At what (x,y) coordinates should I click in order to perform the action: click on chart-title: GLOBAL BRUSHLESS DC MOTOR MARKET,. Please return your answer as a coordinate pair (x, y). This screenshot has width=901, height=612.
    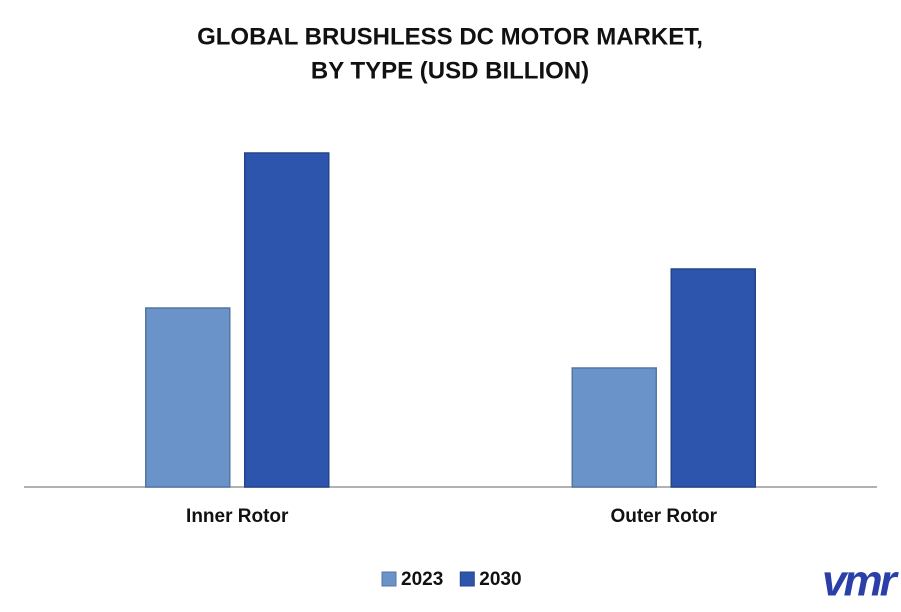
    Looking at the image, I should click on (450, 36).